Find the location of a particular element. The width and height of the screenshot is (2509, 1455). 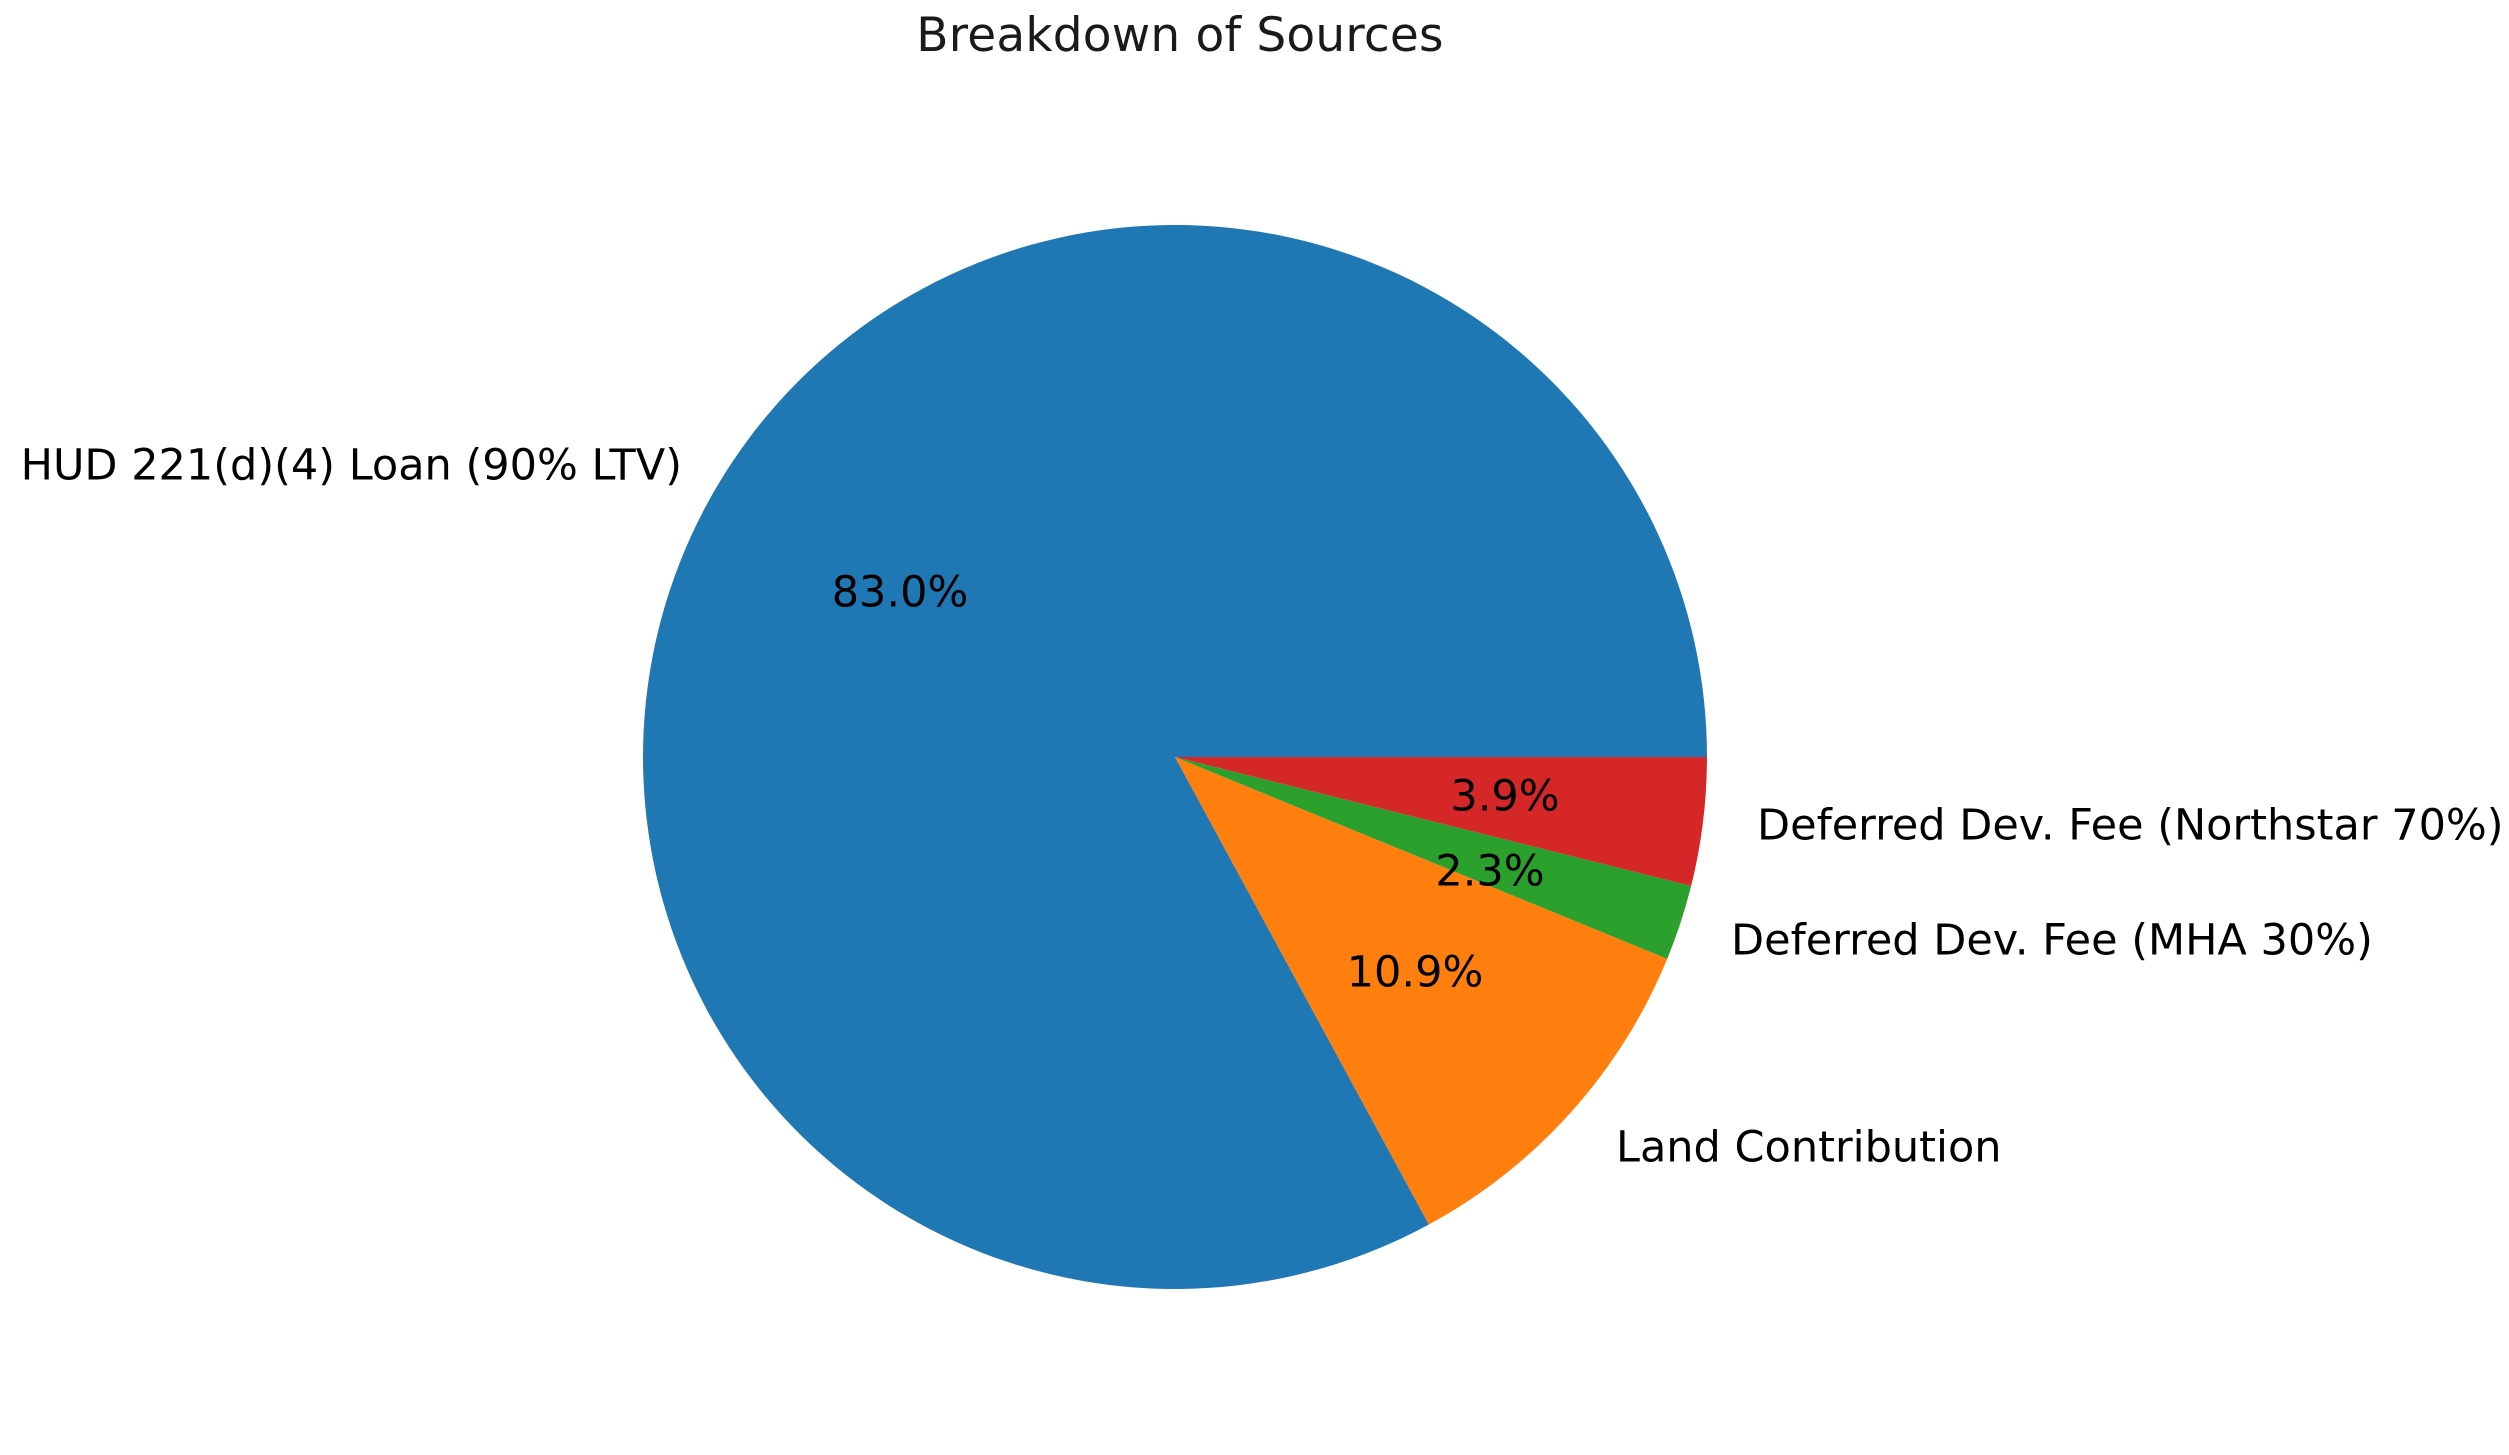

pie-slice-land-contribution is located at coordinates (1421, 991).